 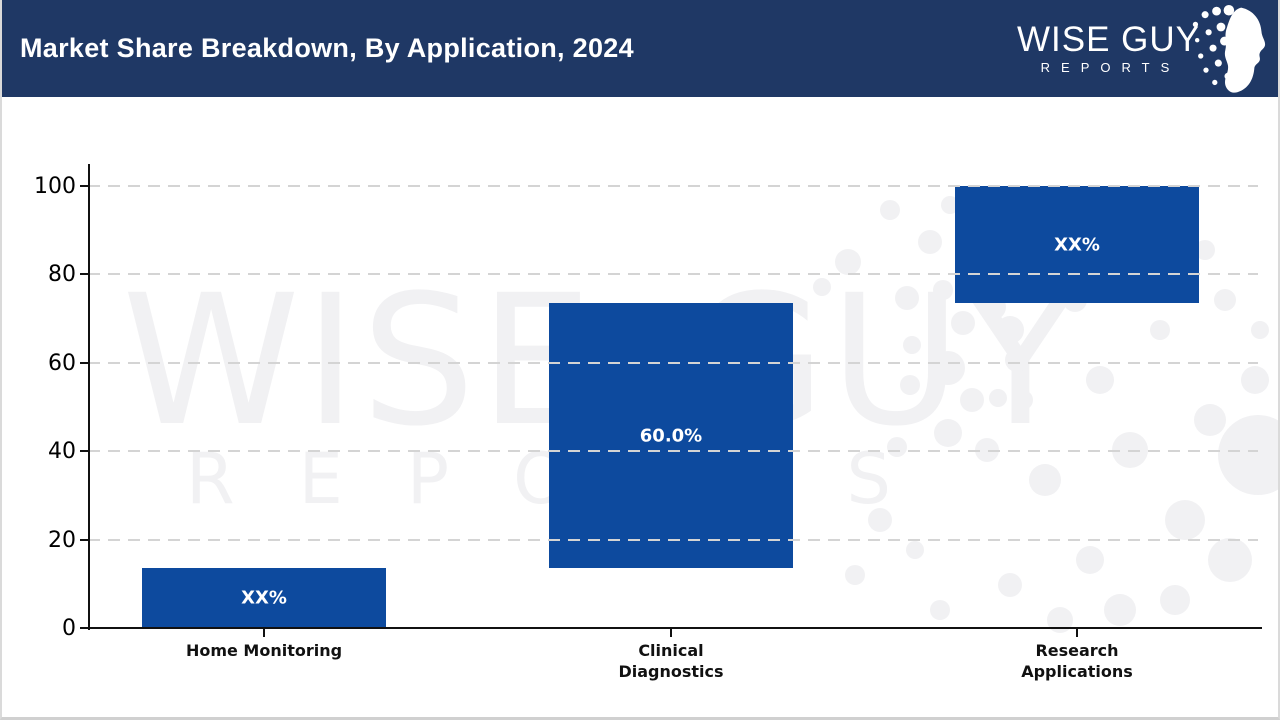 I want to click on bar-value-label: 60.0%, so click(x=671, y=436).